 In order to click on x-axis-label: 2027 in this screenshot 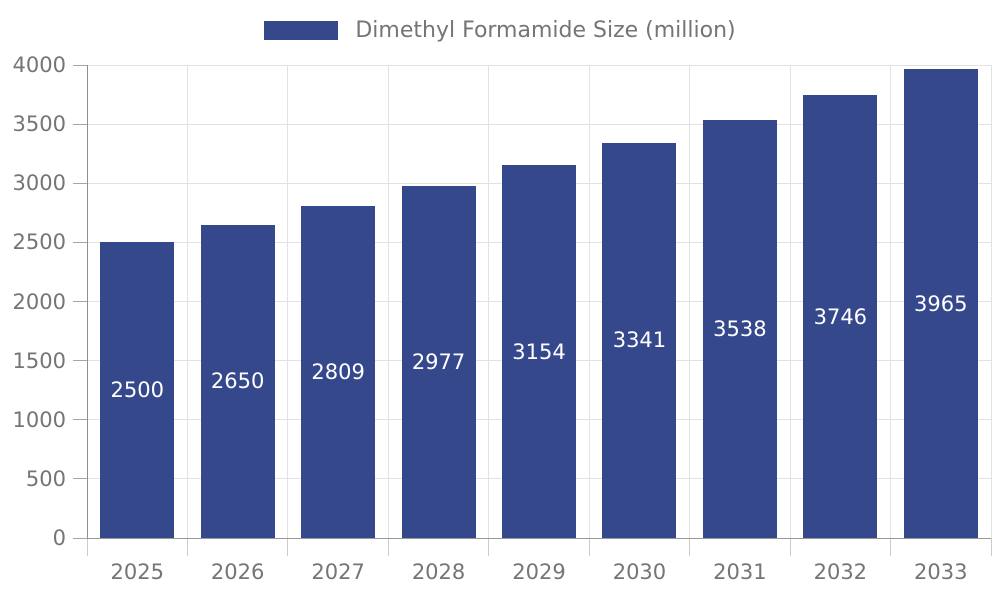, I will do `click(338, 572)`.